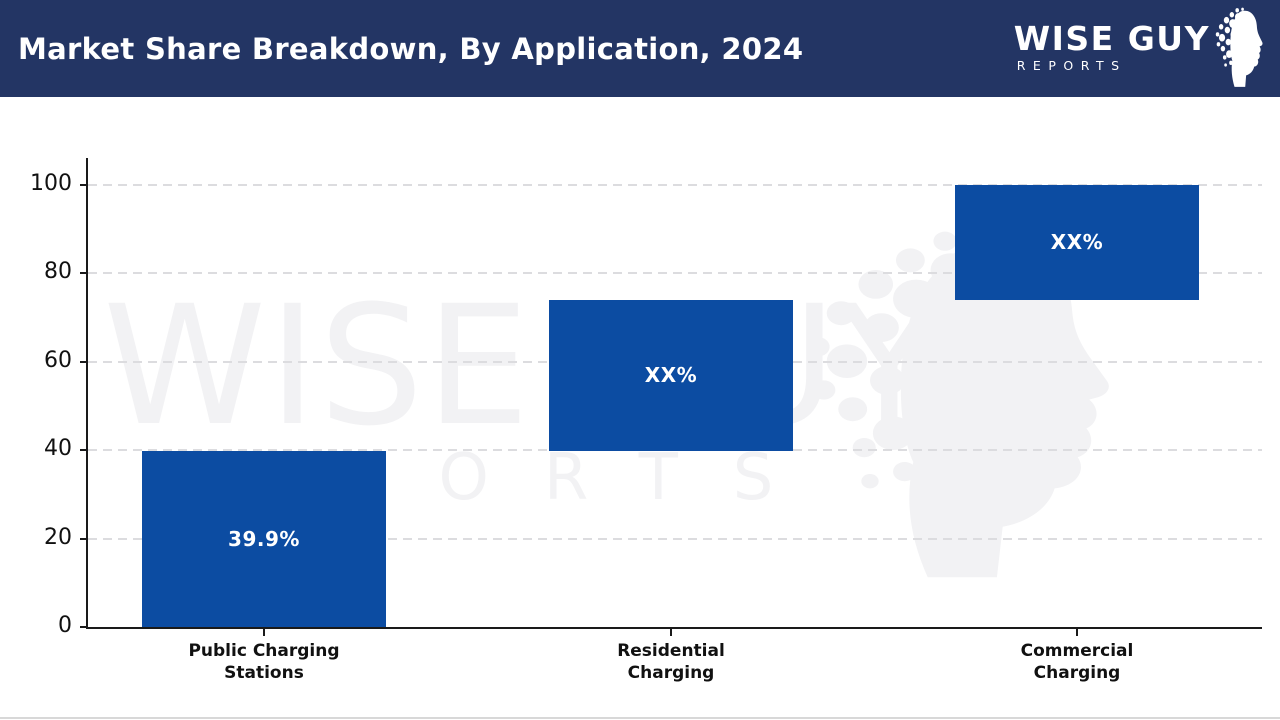 Image resolution: width=1280 pixels, height=720 pixels. I want to click on y-axis-line, so click(87, 393).